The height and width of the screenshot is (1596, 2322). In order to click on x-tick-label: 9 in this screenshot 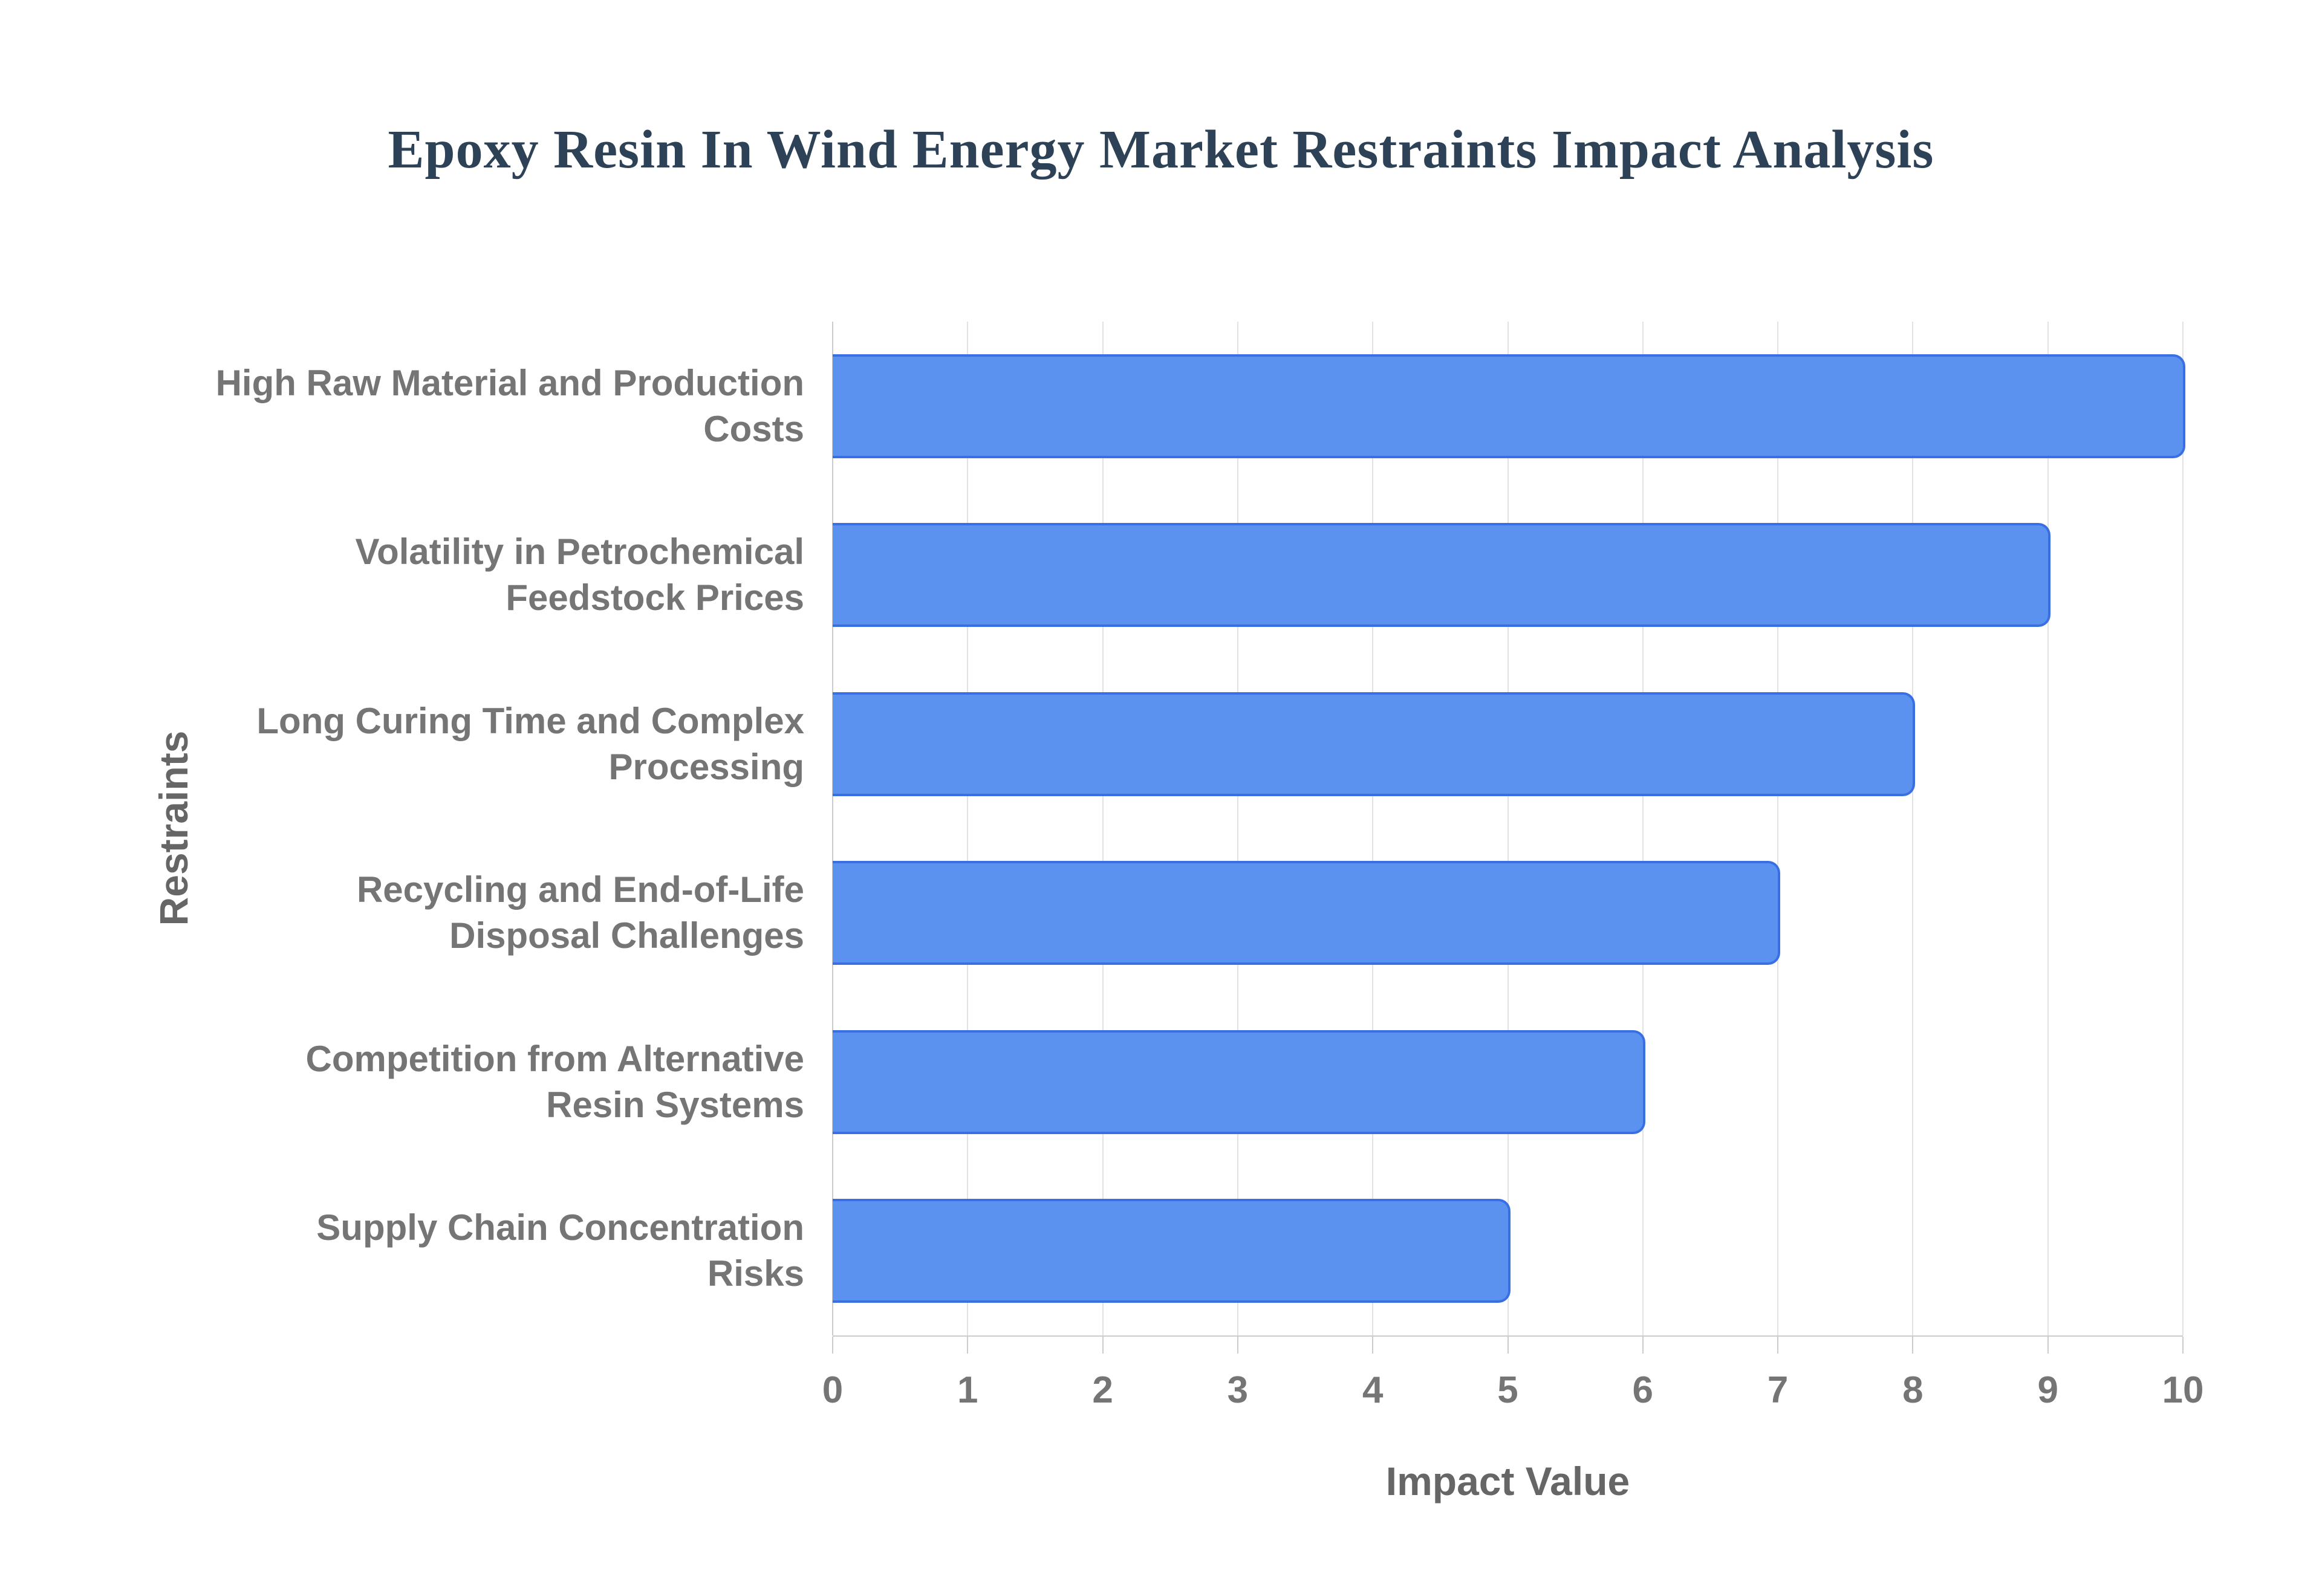, I will do `click(2048, 1390)`.